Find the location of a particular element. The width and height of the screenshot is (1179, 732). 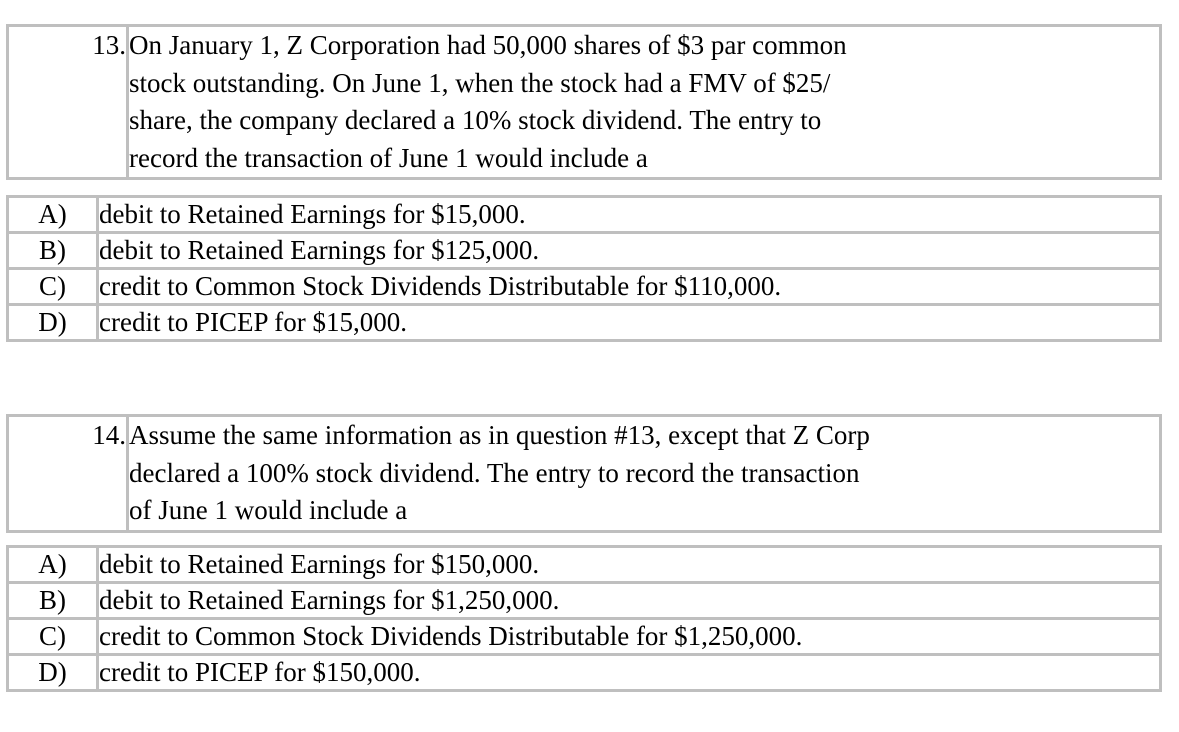

option-text-a: debit to Retained Earnings for $15,000. is located at coordinates (629, 214).